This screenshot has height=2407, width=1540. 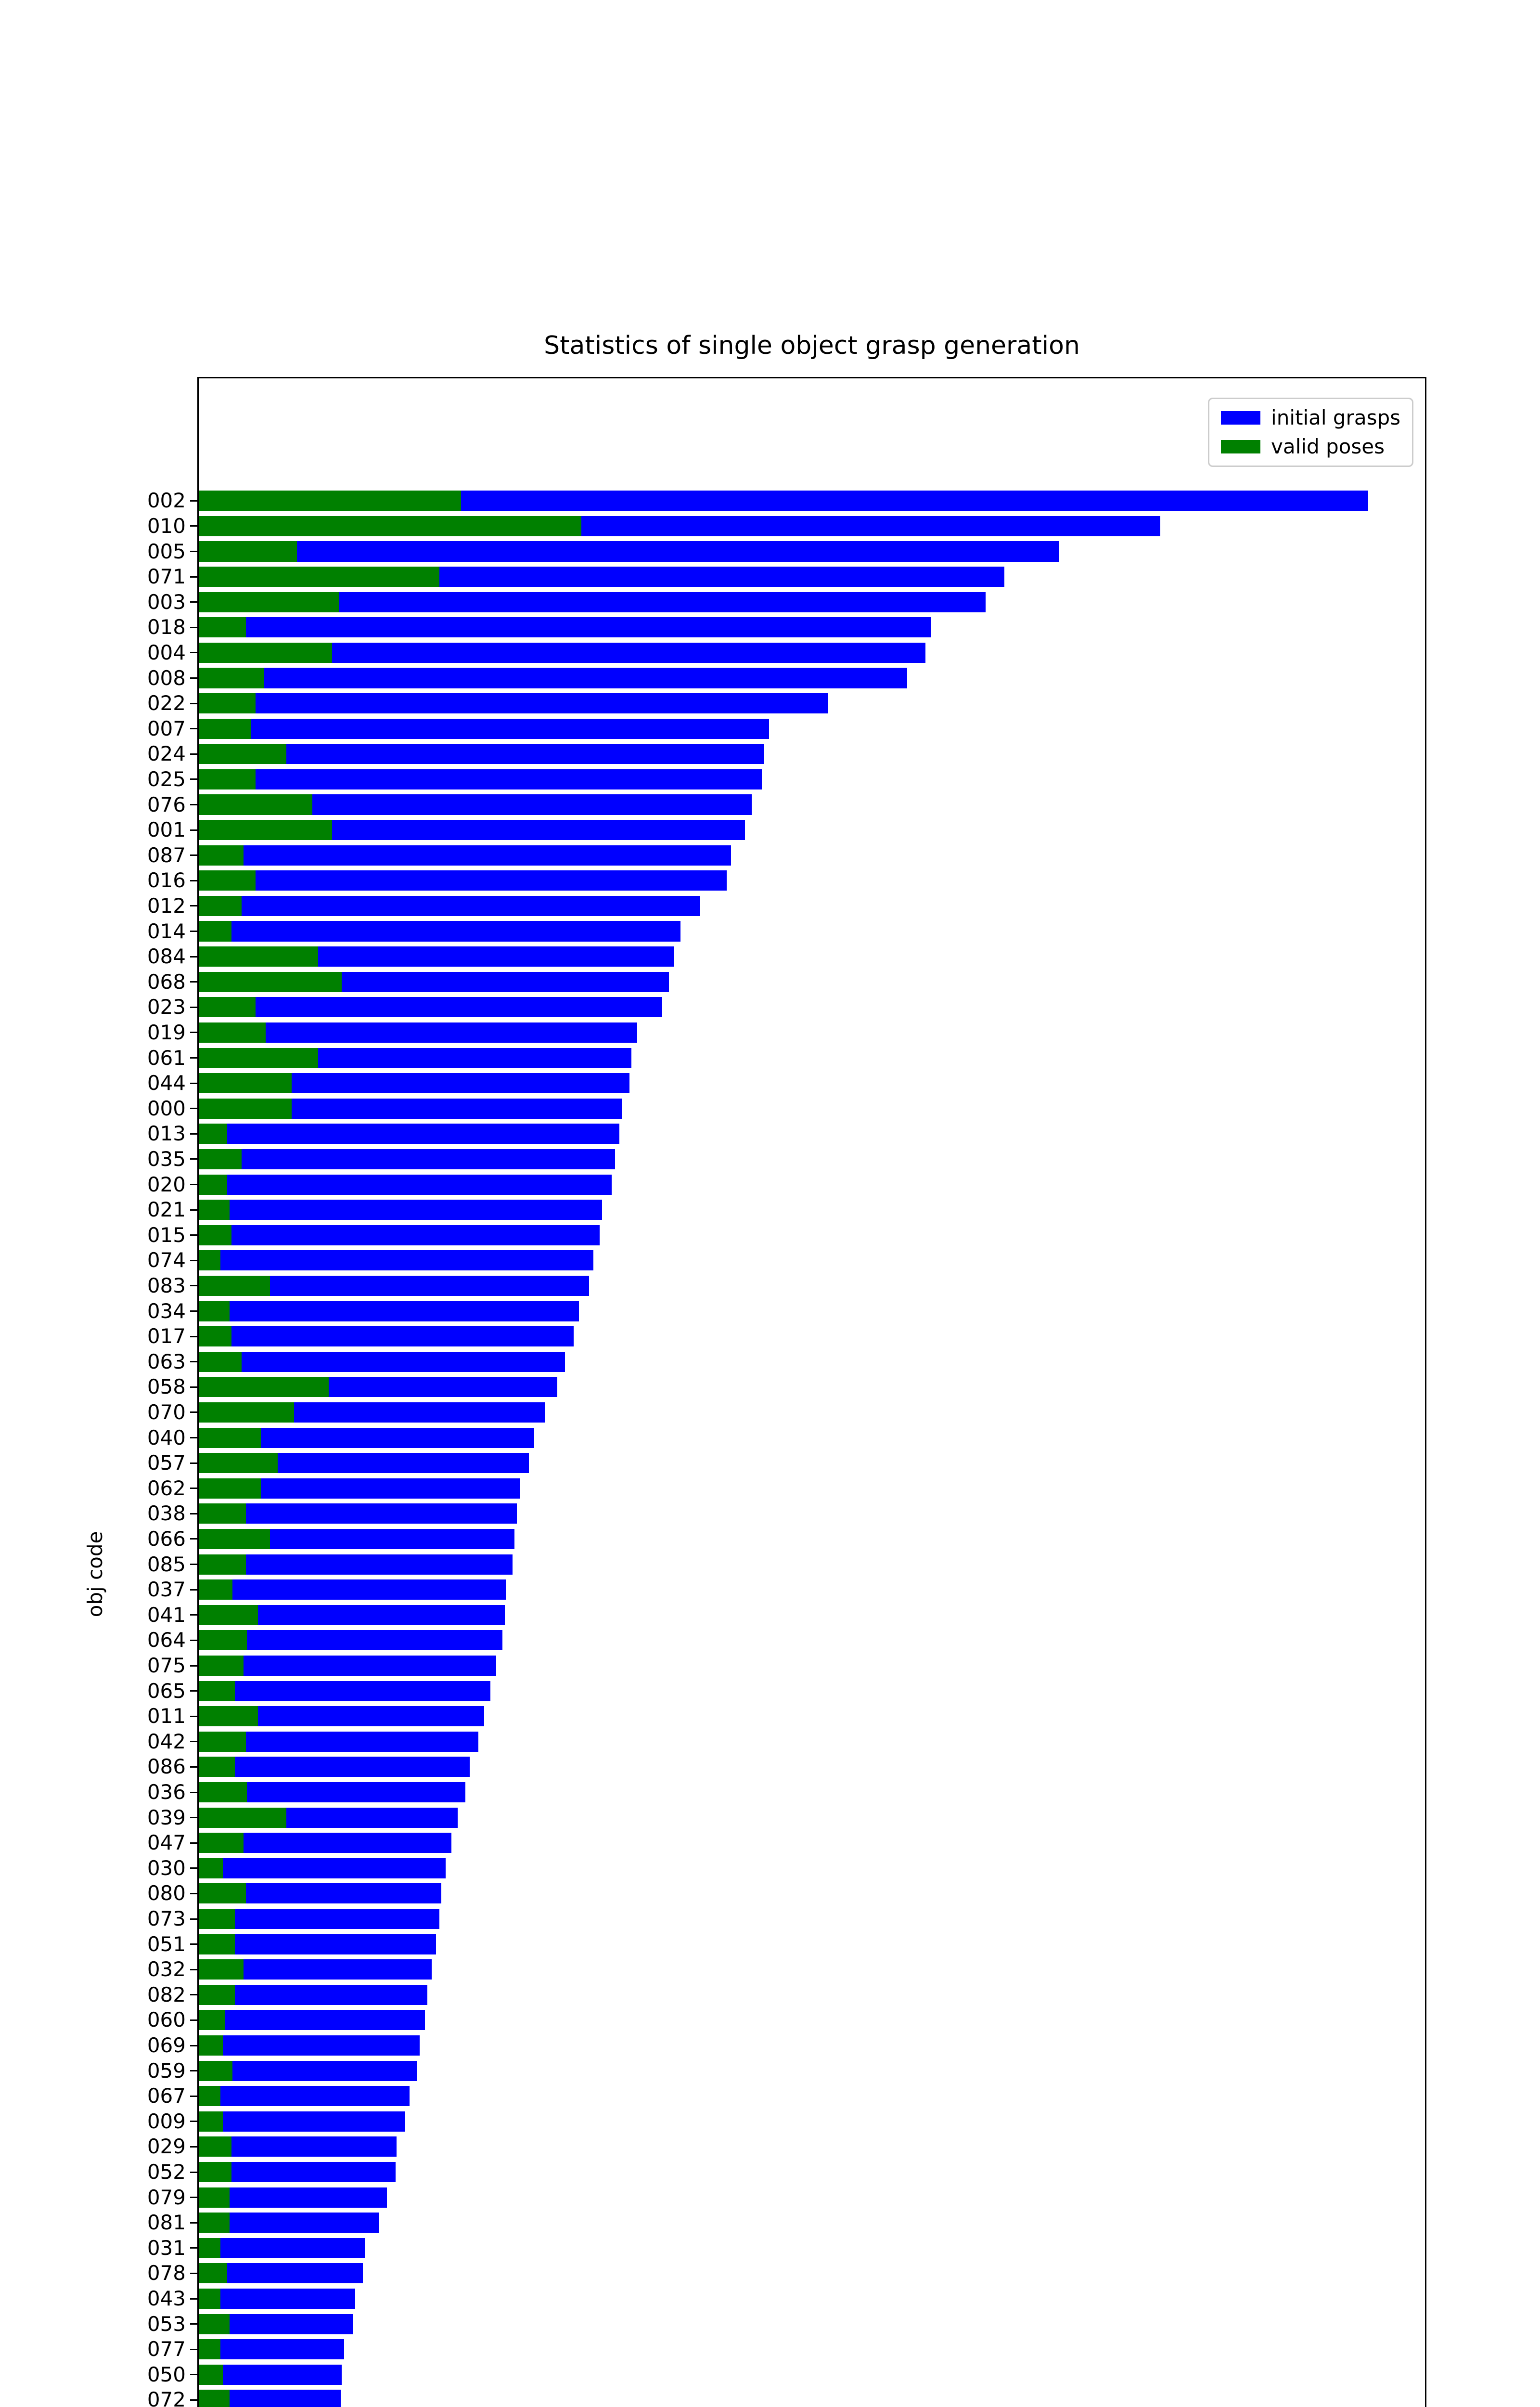 What do you see at coordinates (166, 1893) in the screenshot?
I see `y-tick-label: 080` at bounding box center [166, 1893].